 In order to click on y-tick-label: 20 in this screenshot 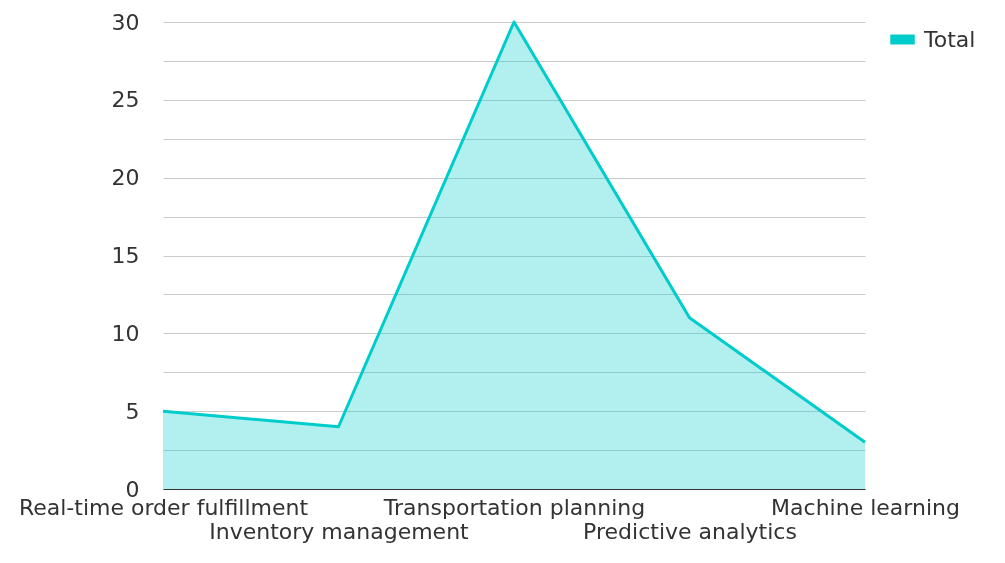, I will do `click(125, 178)`.